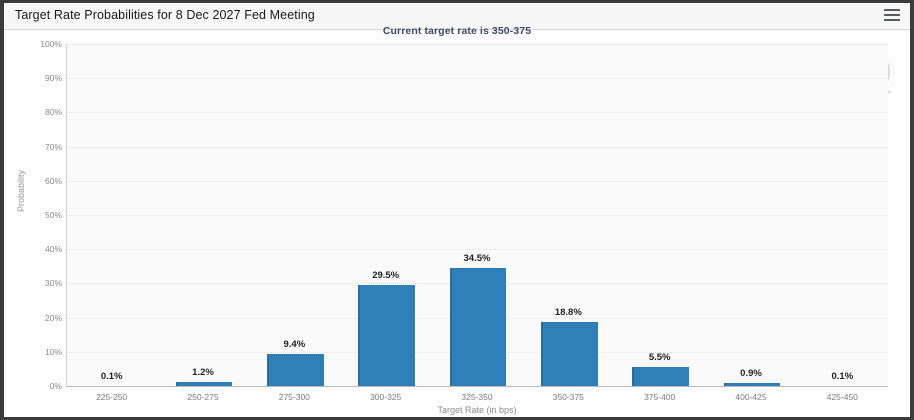 The image size is (914, 420). I want to click on y-axis-tick-label: 80%, so click(53, 112).